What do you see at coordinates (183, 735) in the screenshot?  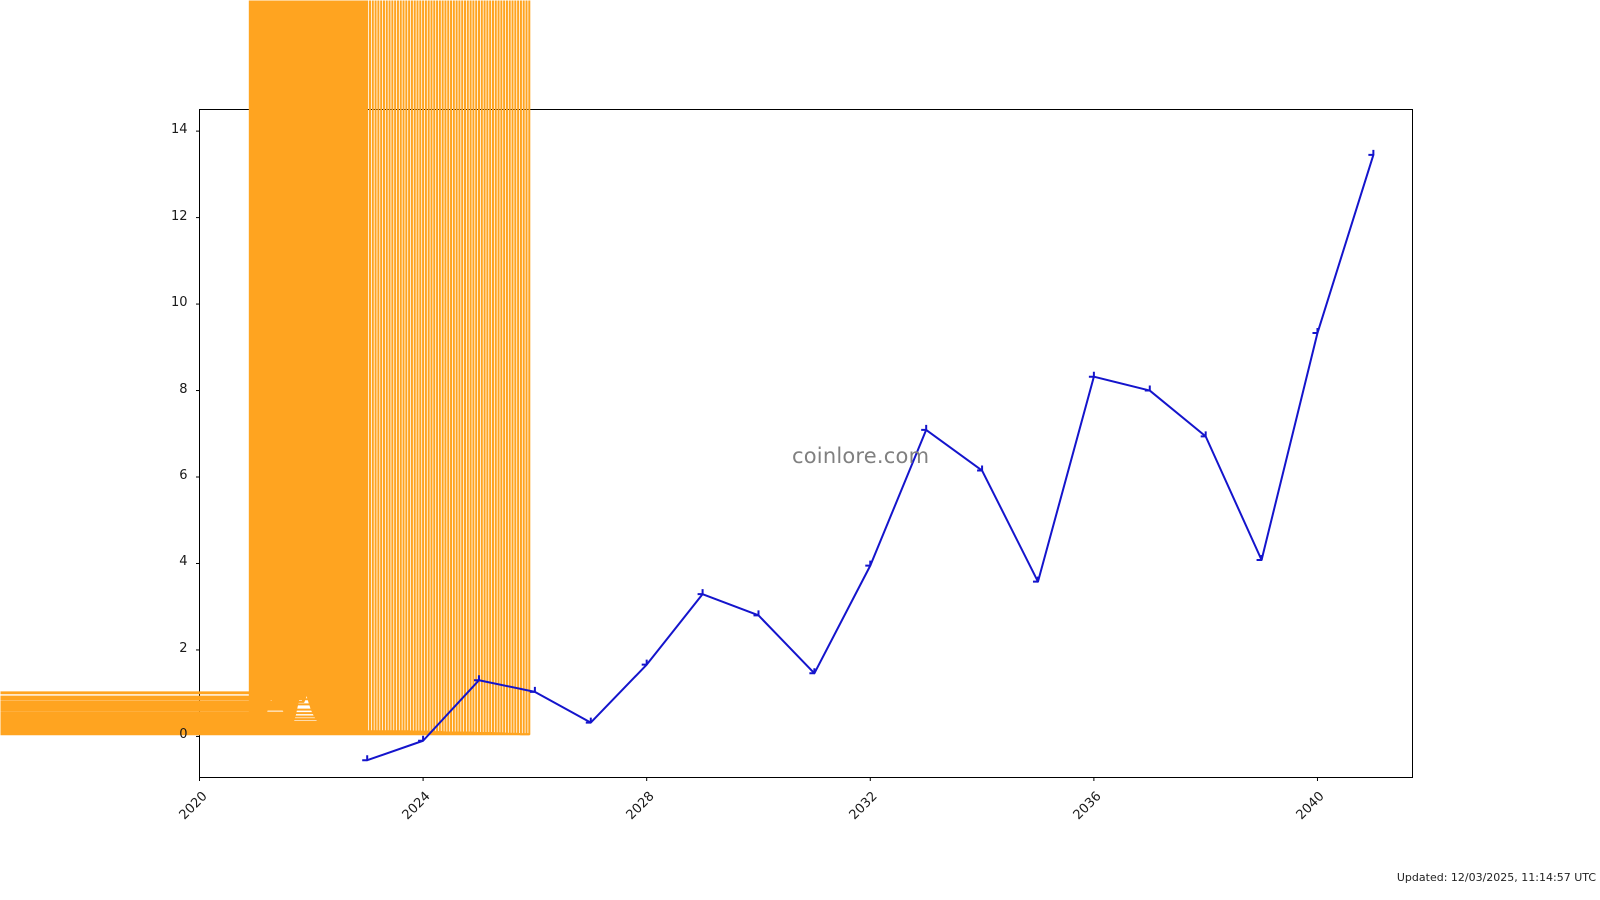 I see `y-tick-label: 0` at bounding box center [183, 735].